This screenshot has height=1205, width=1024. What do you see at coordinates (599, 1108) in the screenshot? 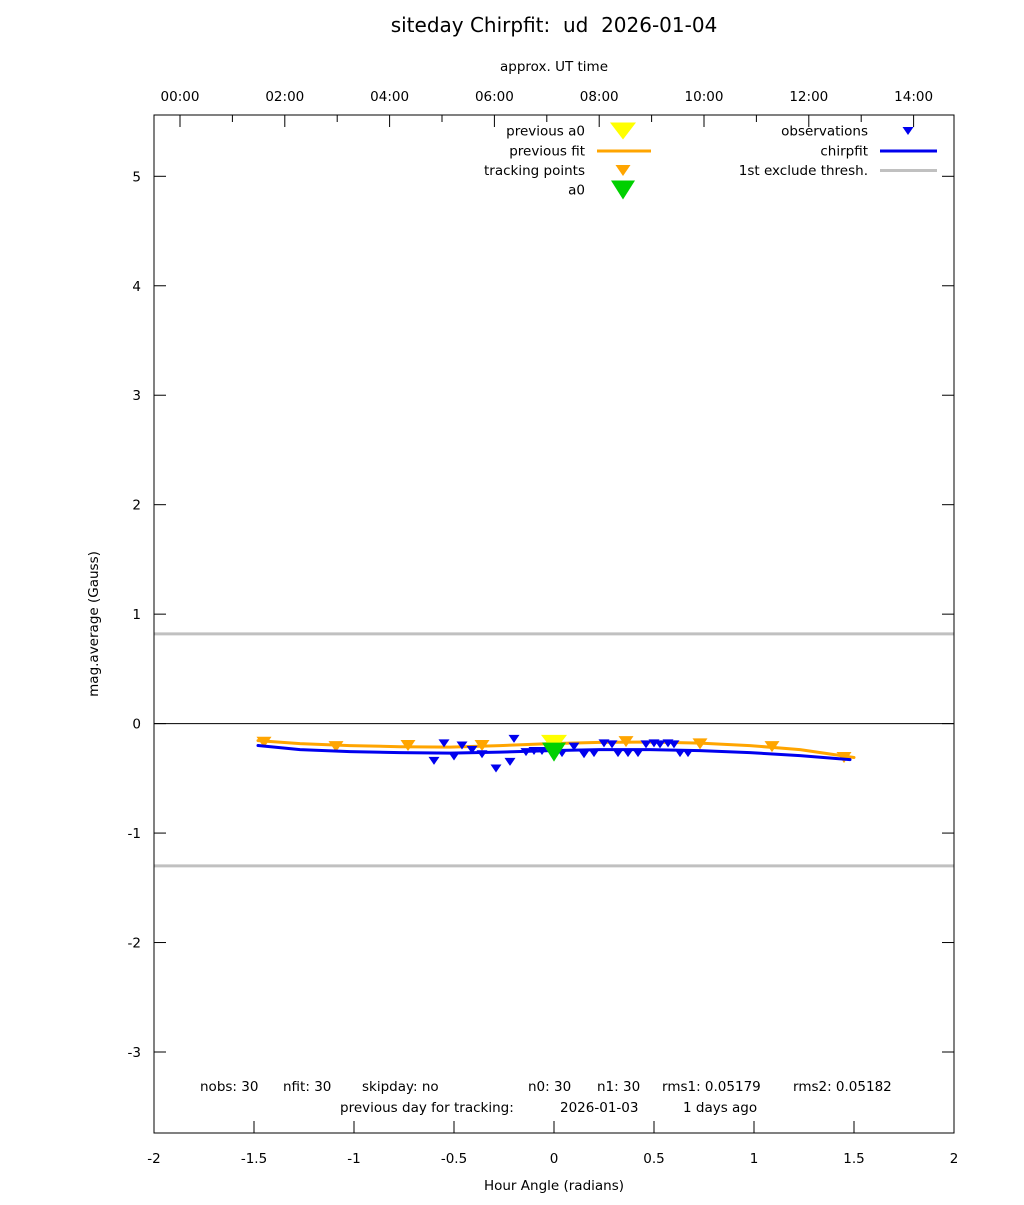
I see `stats-line2-segment: 2026-01-03` at bounding box center [599, 1108].